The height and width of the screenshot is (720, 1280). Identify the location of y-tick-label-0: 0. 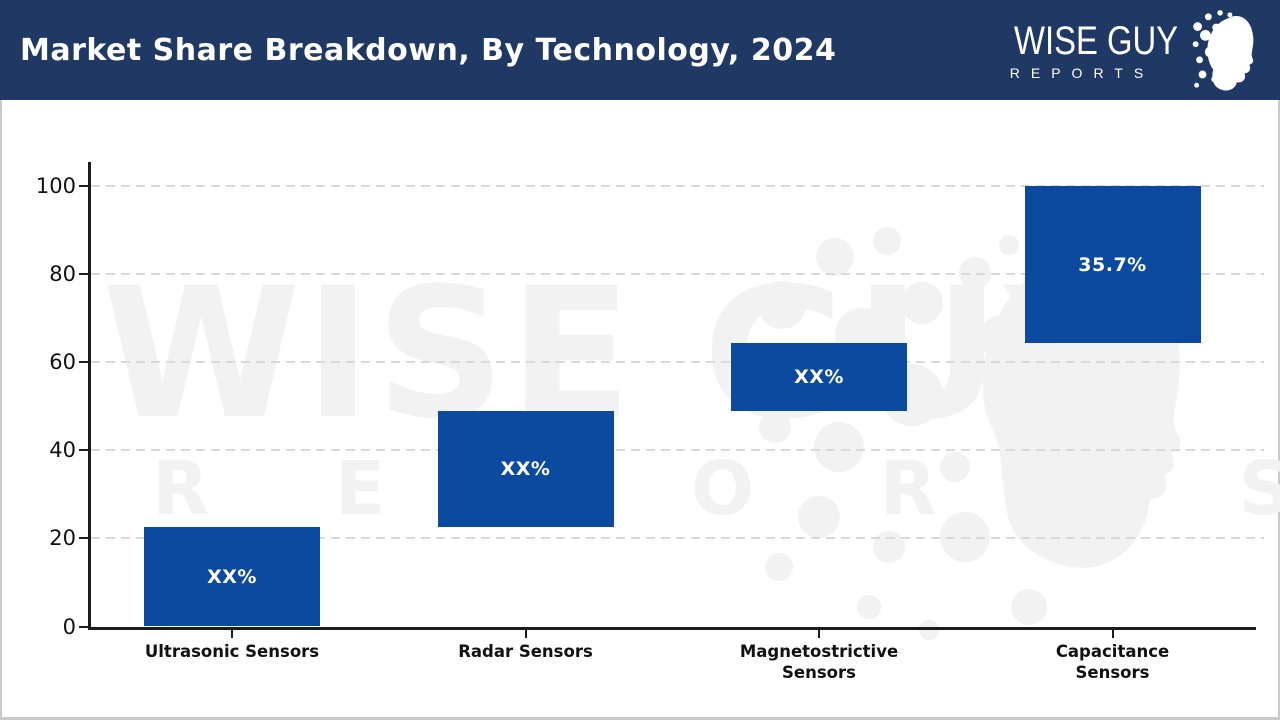
(69, 626).